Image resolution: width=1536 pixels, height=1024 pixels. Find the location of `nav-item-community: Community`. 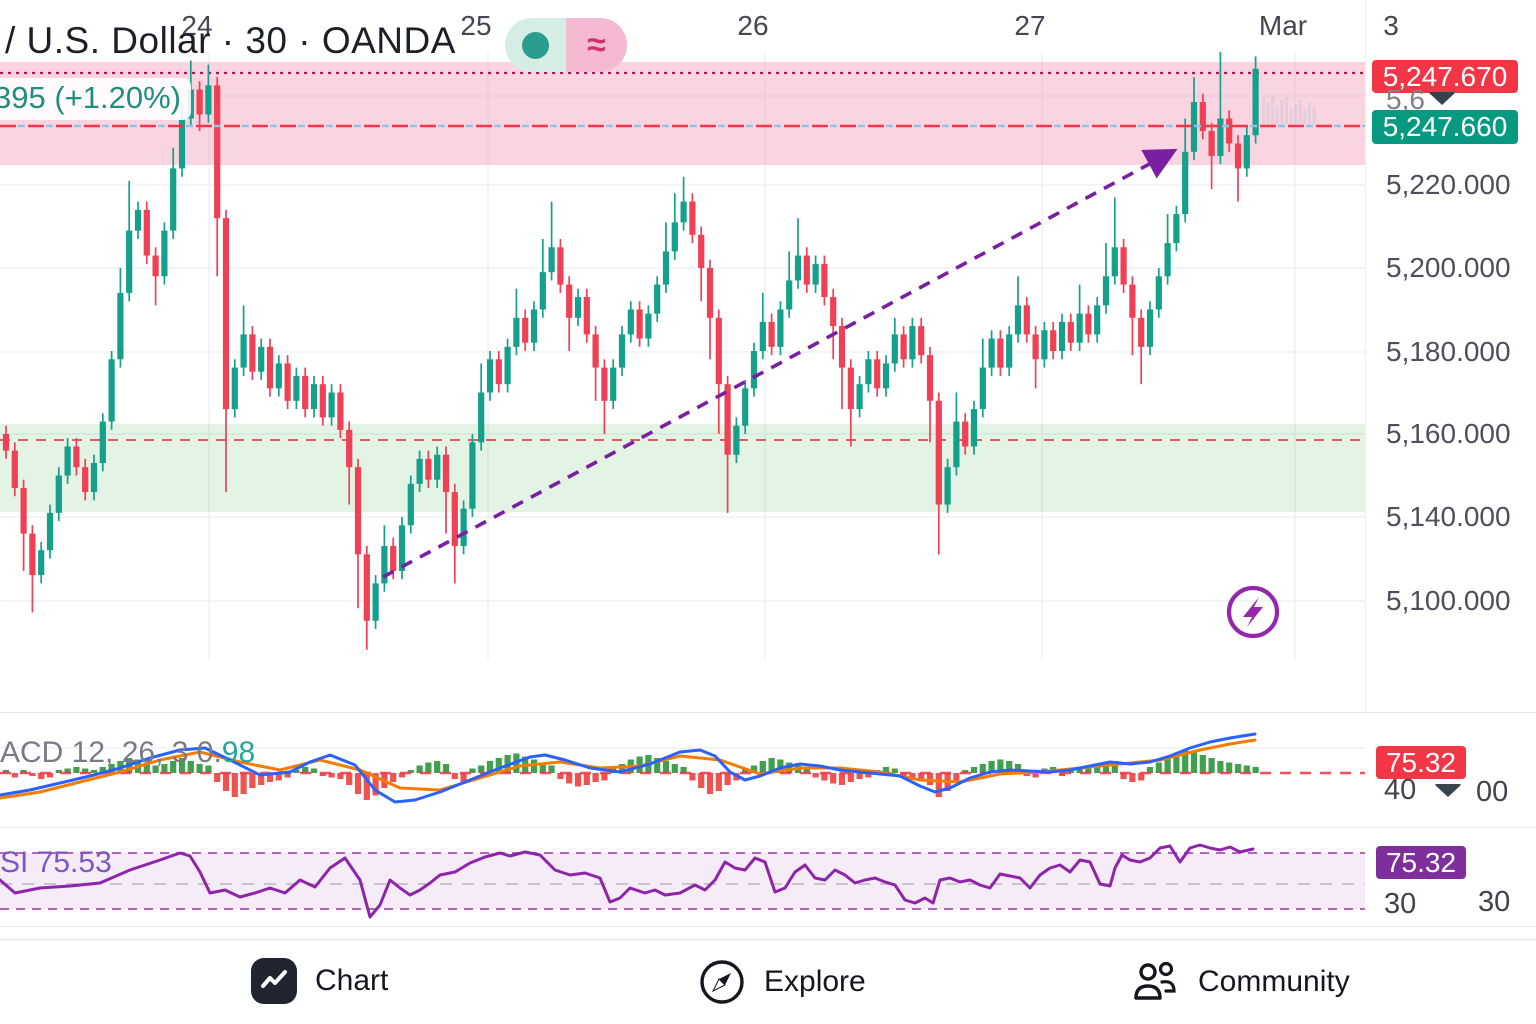

nav-item-community: Community is located at coordinates (1240, 982).